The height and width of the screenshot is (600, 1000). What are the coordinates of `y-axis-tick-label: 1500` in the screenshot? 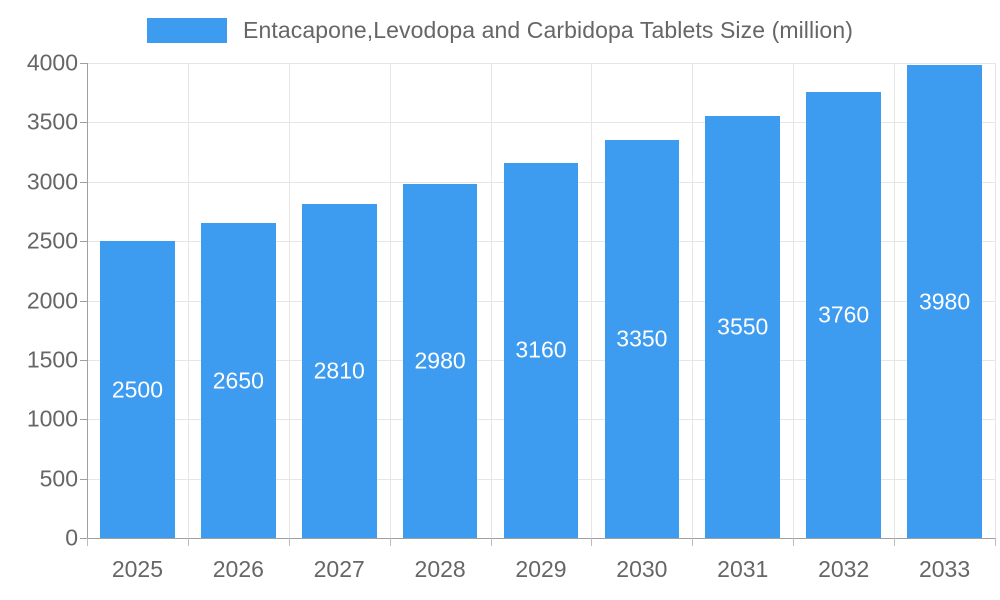 It's located at (52, 359).